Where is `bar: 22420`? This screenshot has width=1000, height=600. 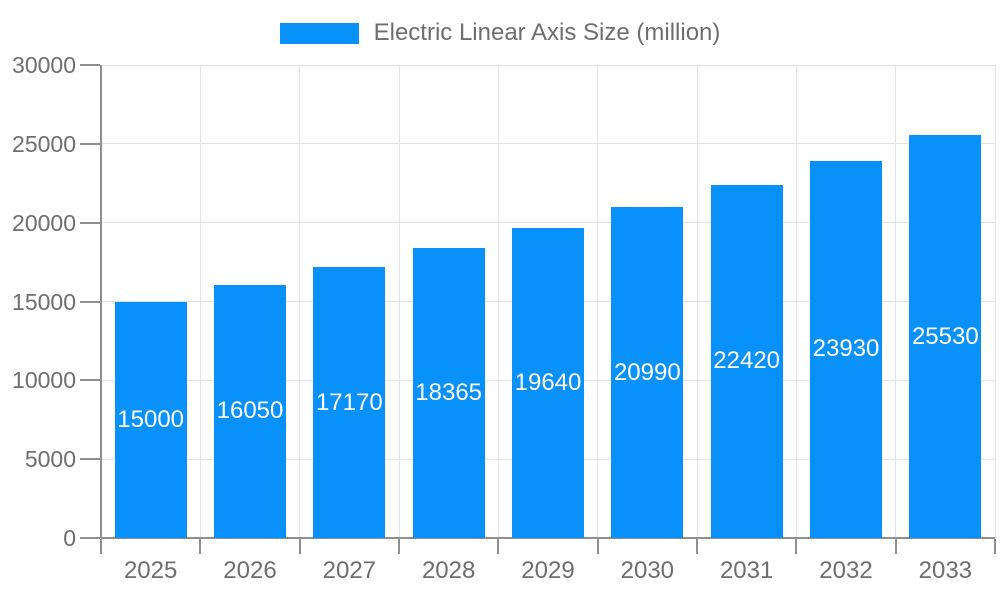
bar: 22420 is located at coordinates (746, 361).